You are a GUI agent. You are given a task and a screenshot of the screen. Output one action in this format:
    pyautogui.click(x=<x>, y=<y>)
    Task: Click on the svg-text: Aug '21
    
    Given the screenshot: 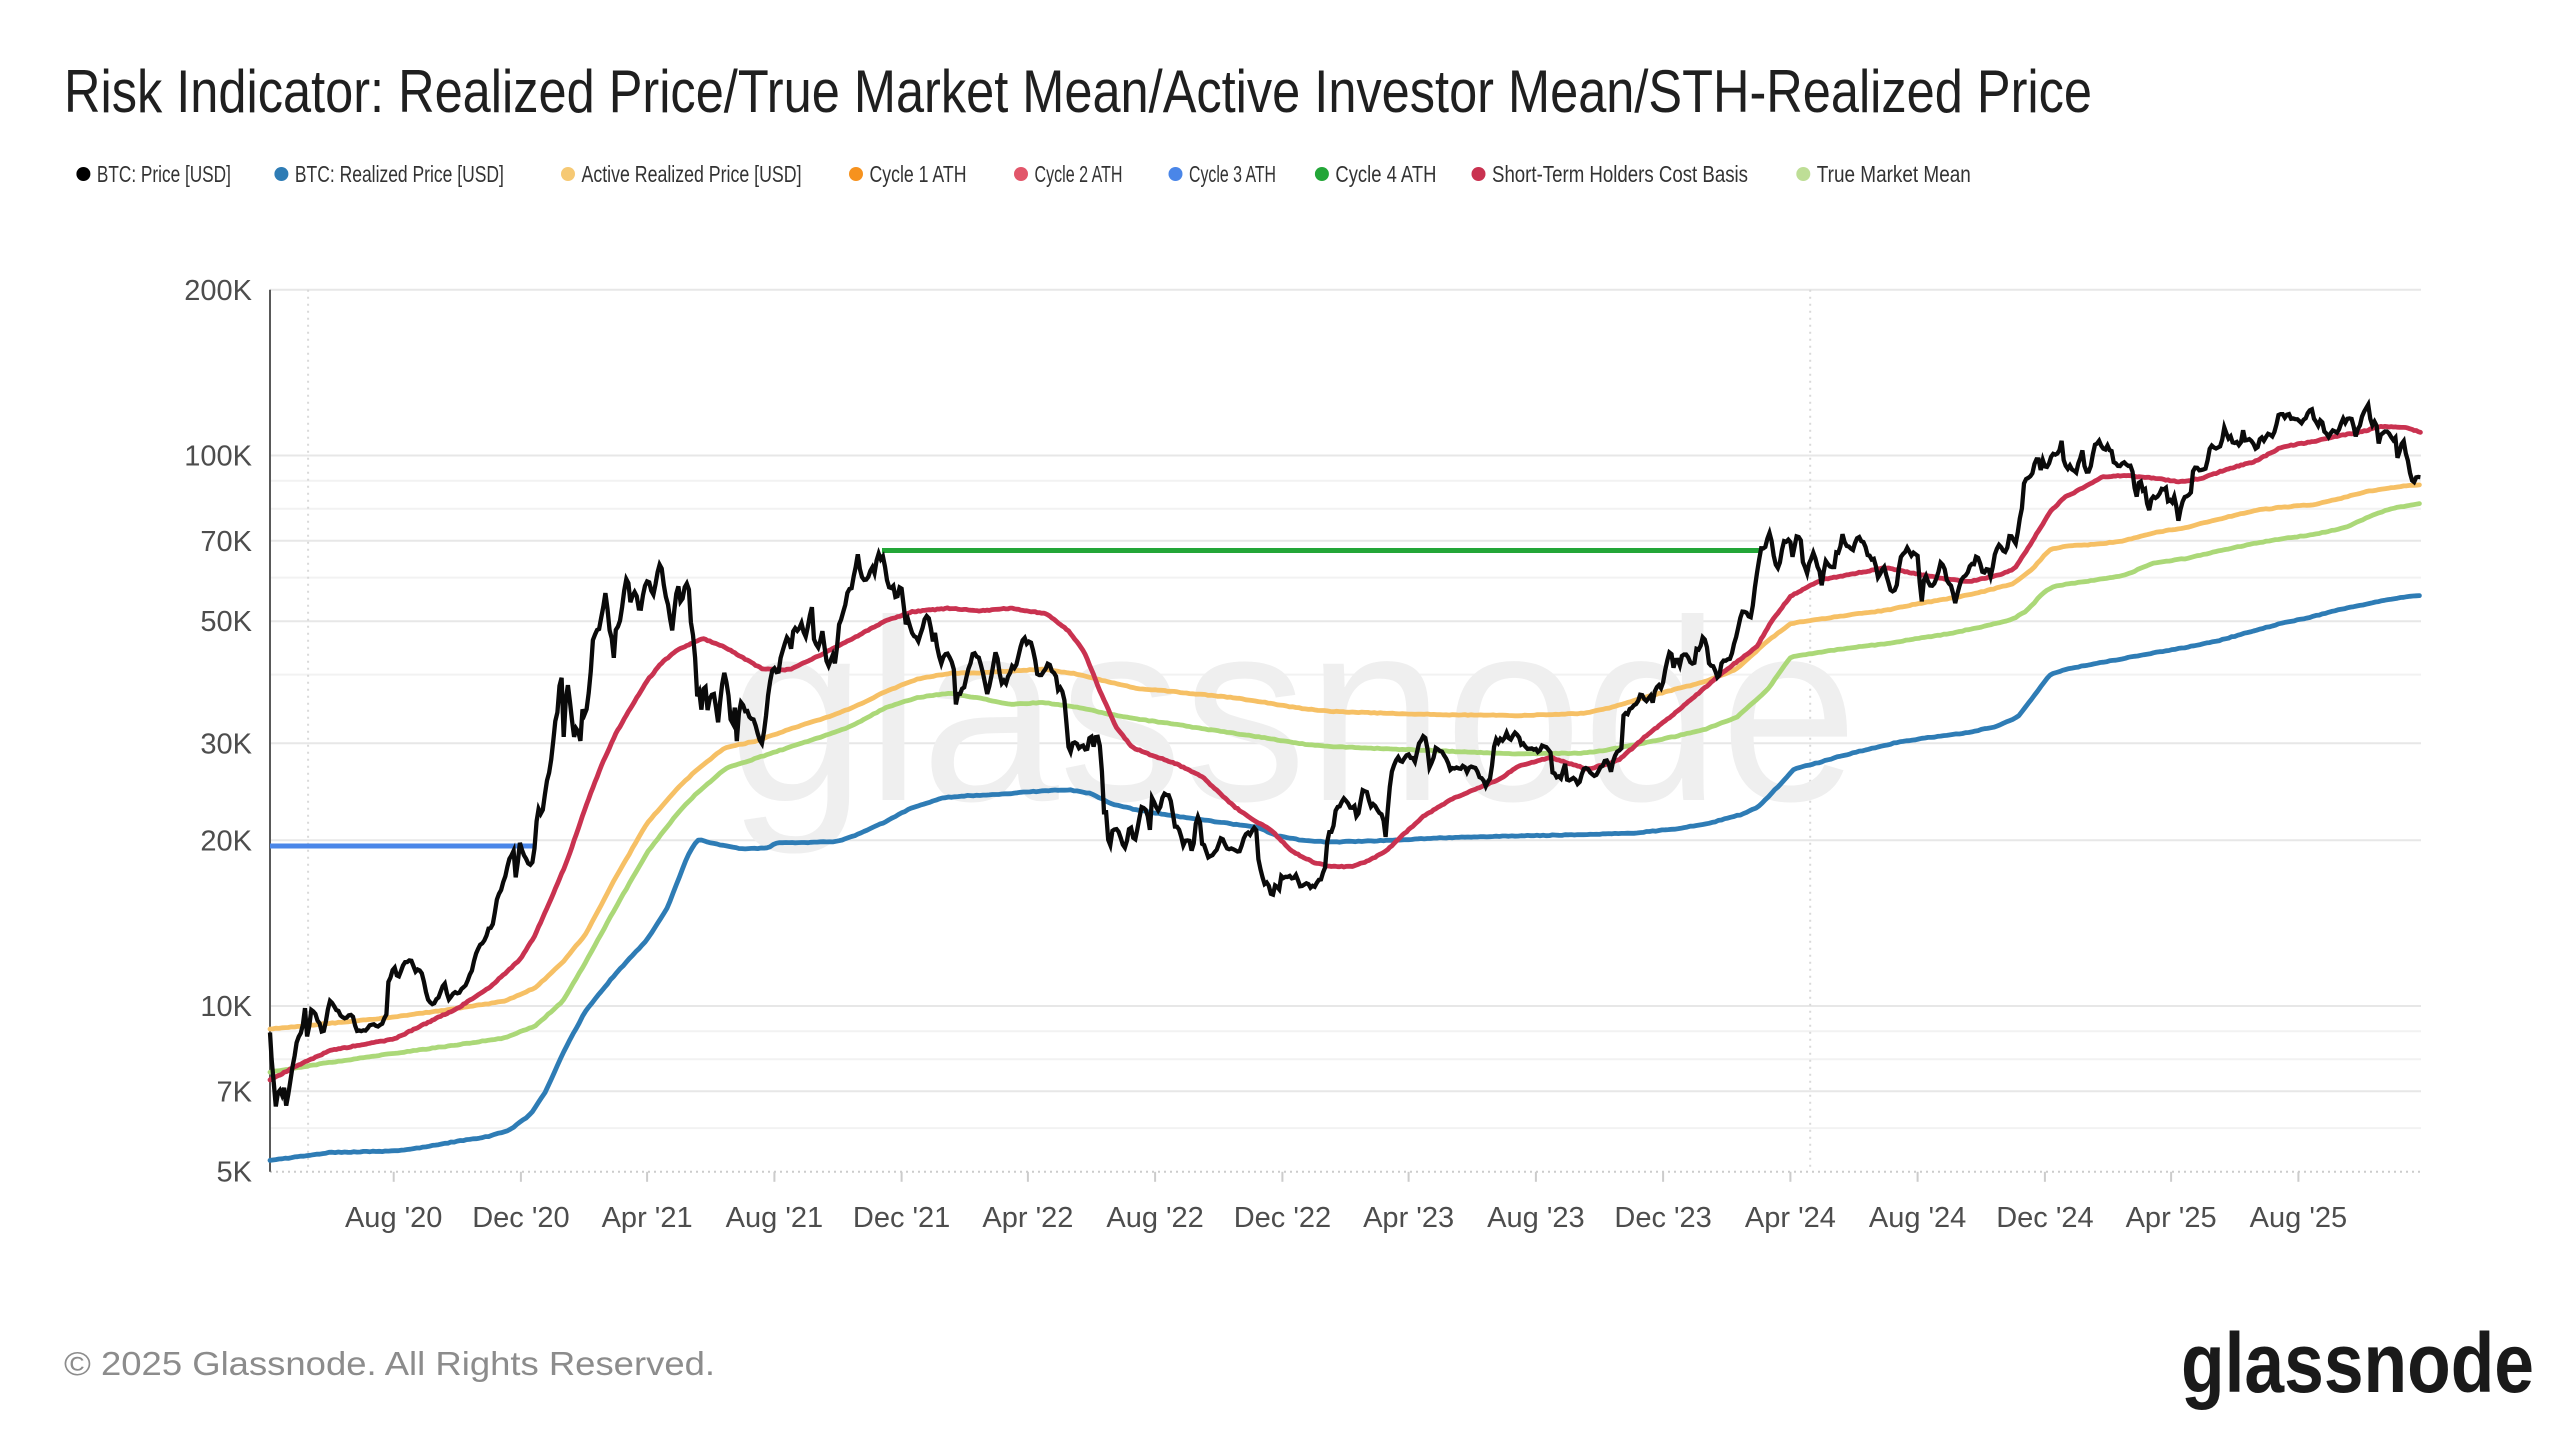 What is the action you would take?
    pyautogui.click(x=774, y=1218)
    